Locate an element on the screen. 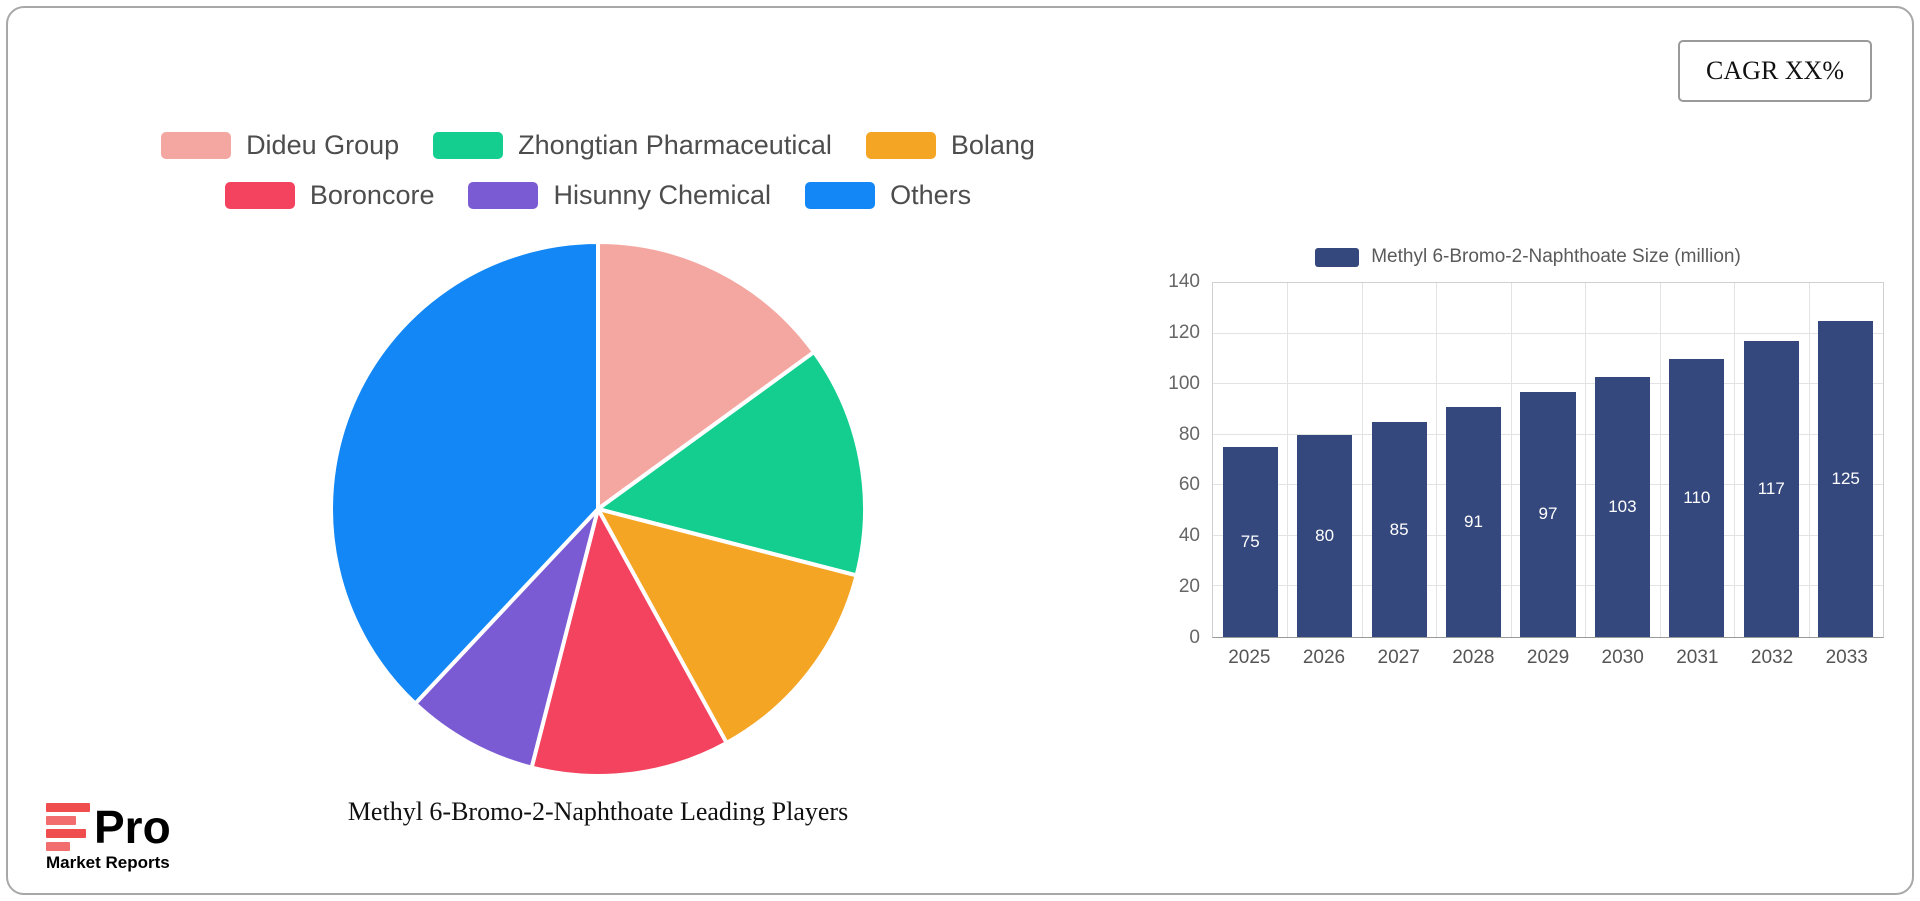 The height and width of the screenshot is (901, 1920). legend-label: Hisunny Chemical is located at coordinates (662, 194).